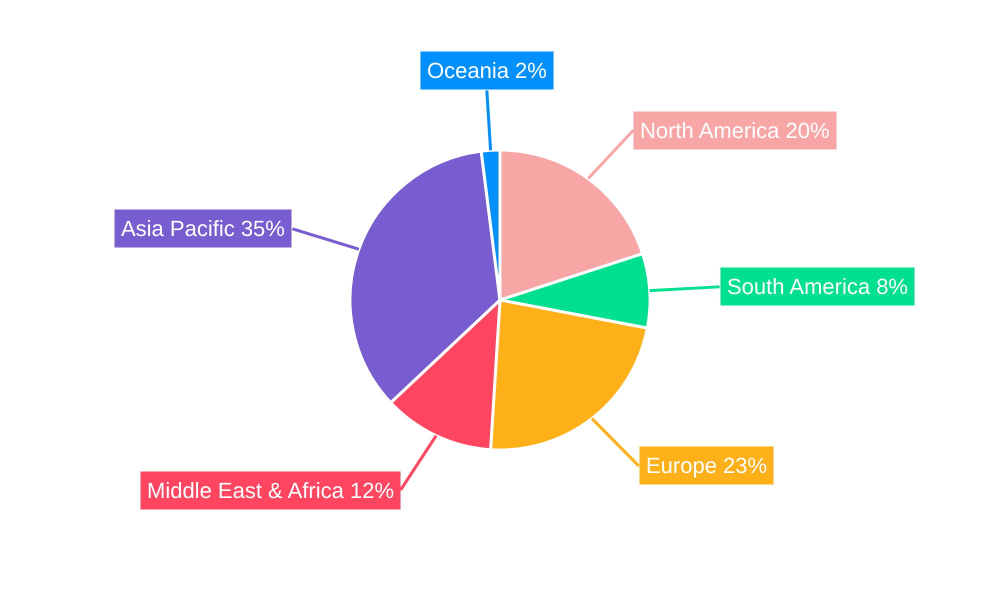 The width and height of the screenshot is (1000, 600). What do you see at coordinates (487, 70) in the screenshot?
I see `slice-label: Oceania 2%` at bounding box center [487, 70].